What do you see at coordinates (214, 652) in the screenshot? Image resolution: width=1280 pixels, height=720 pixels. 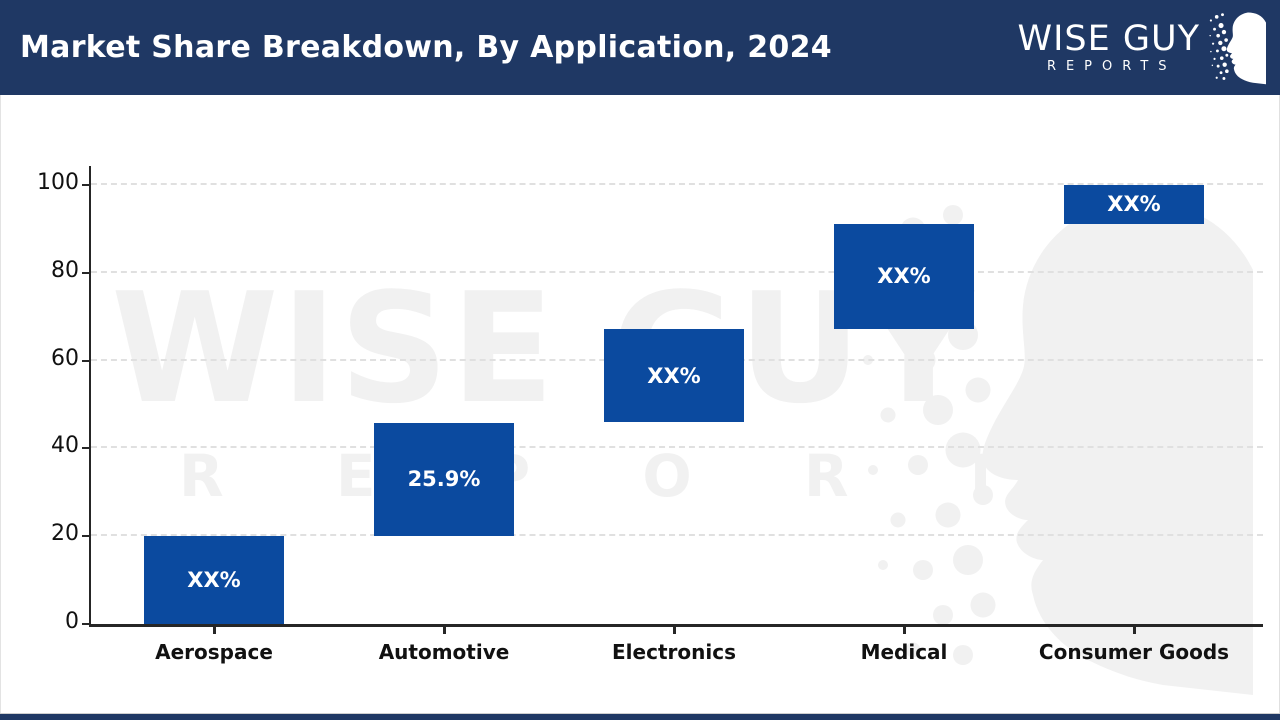 I see `x-tick-label-aerospace: Aerospace` at bounding box center [214, 652].